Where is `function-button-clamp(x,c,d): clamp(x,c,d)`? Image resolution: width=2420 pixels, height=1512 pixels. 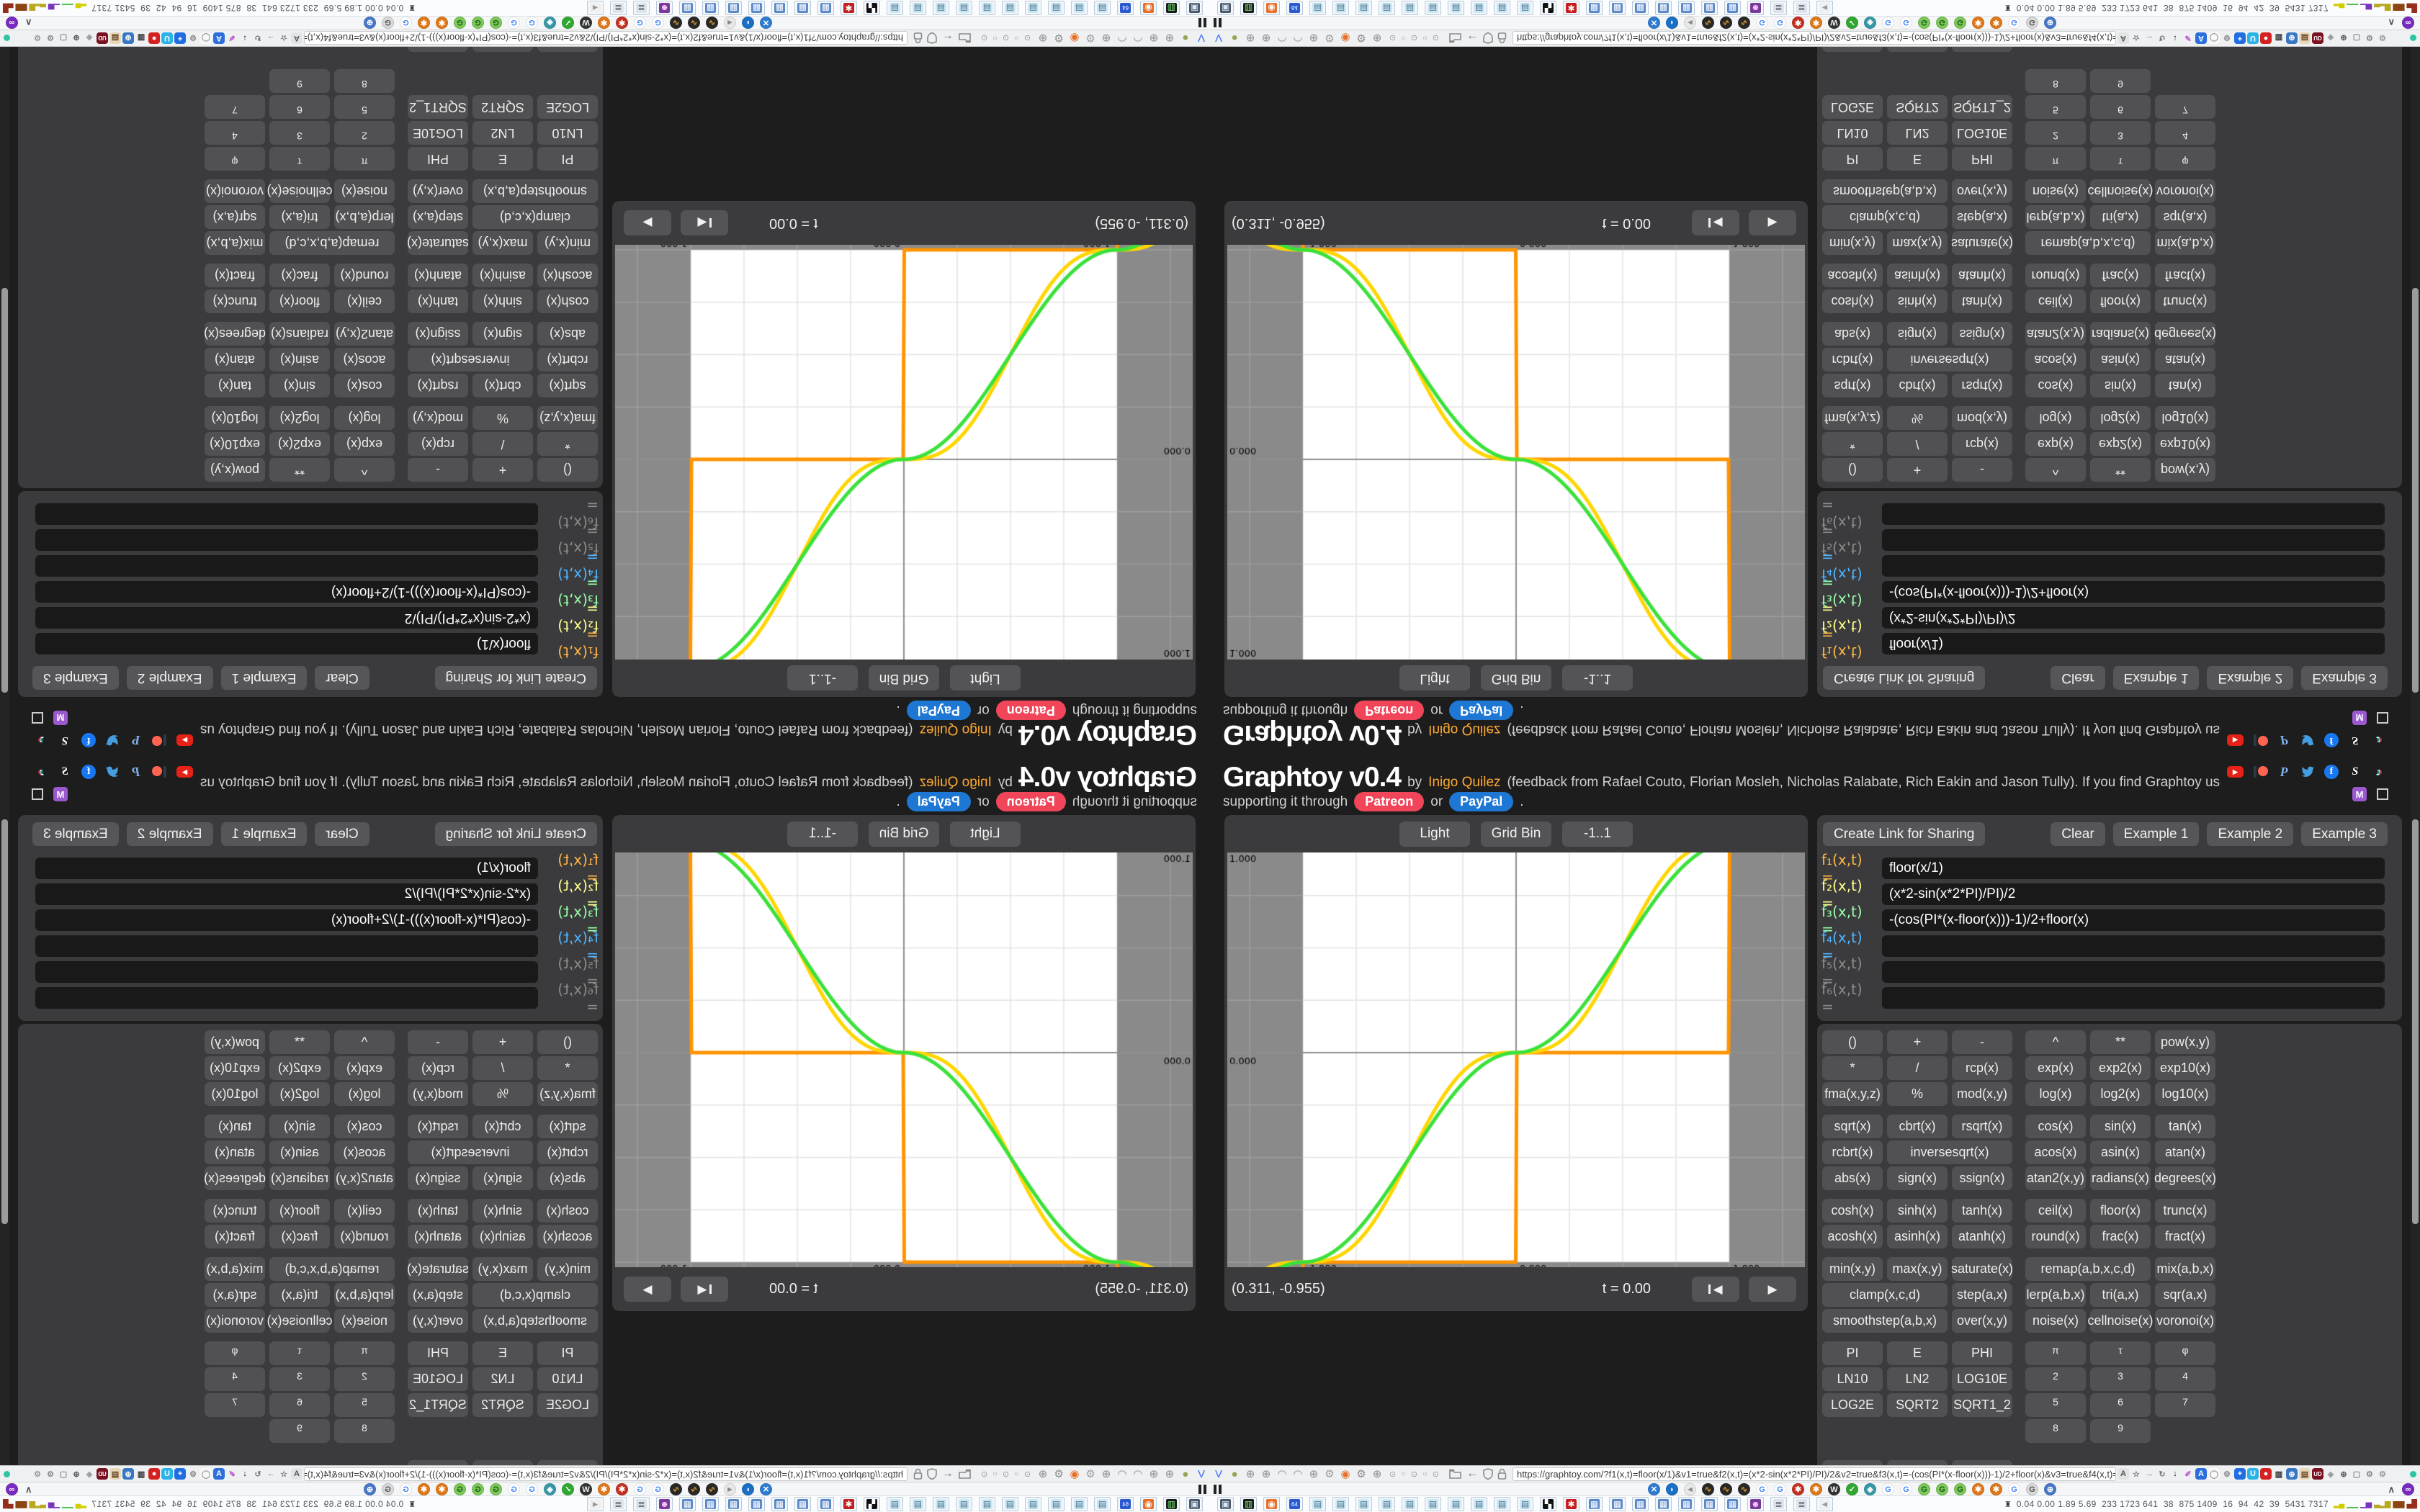
function-button-clamp(x,c,d): clamp(x,c,d) is located at coordinates (1885, 217).